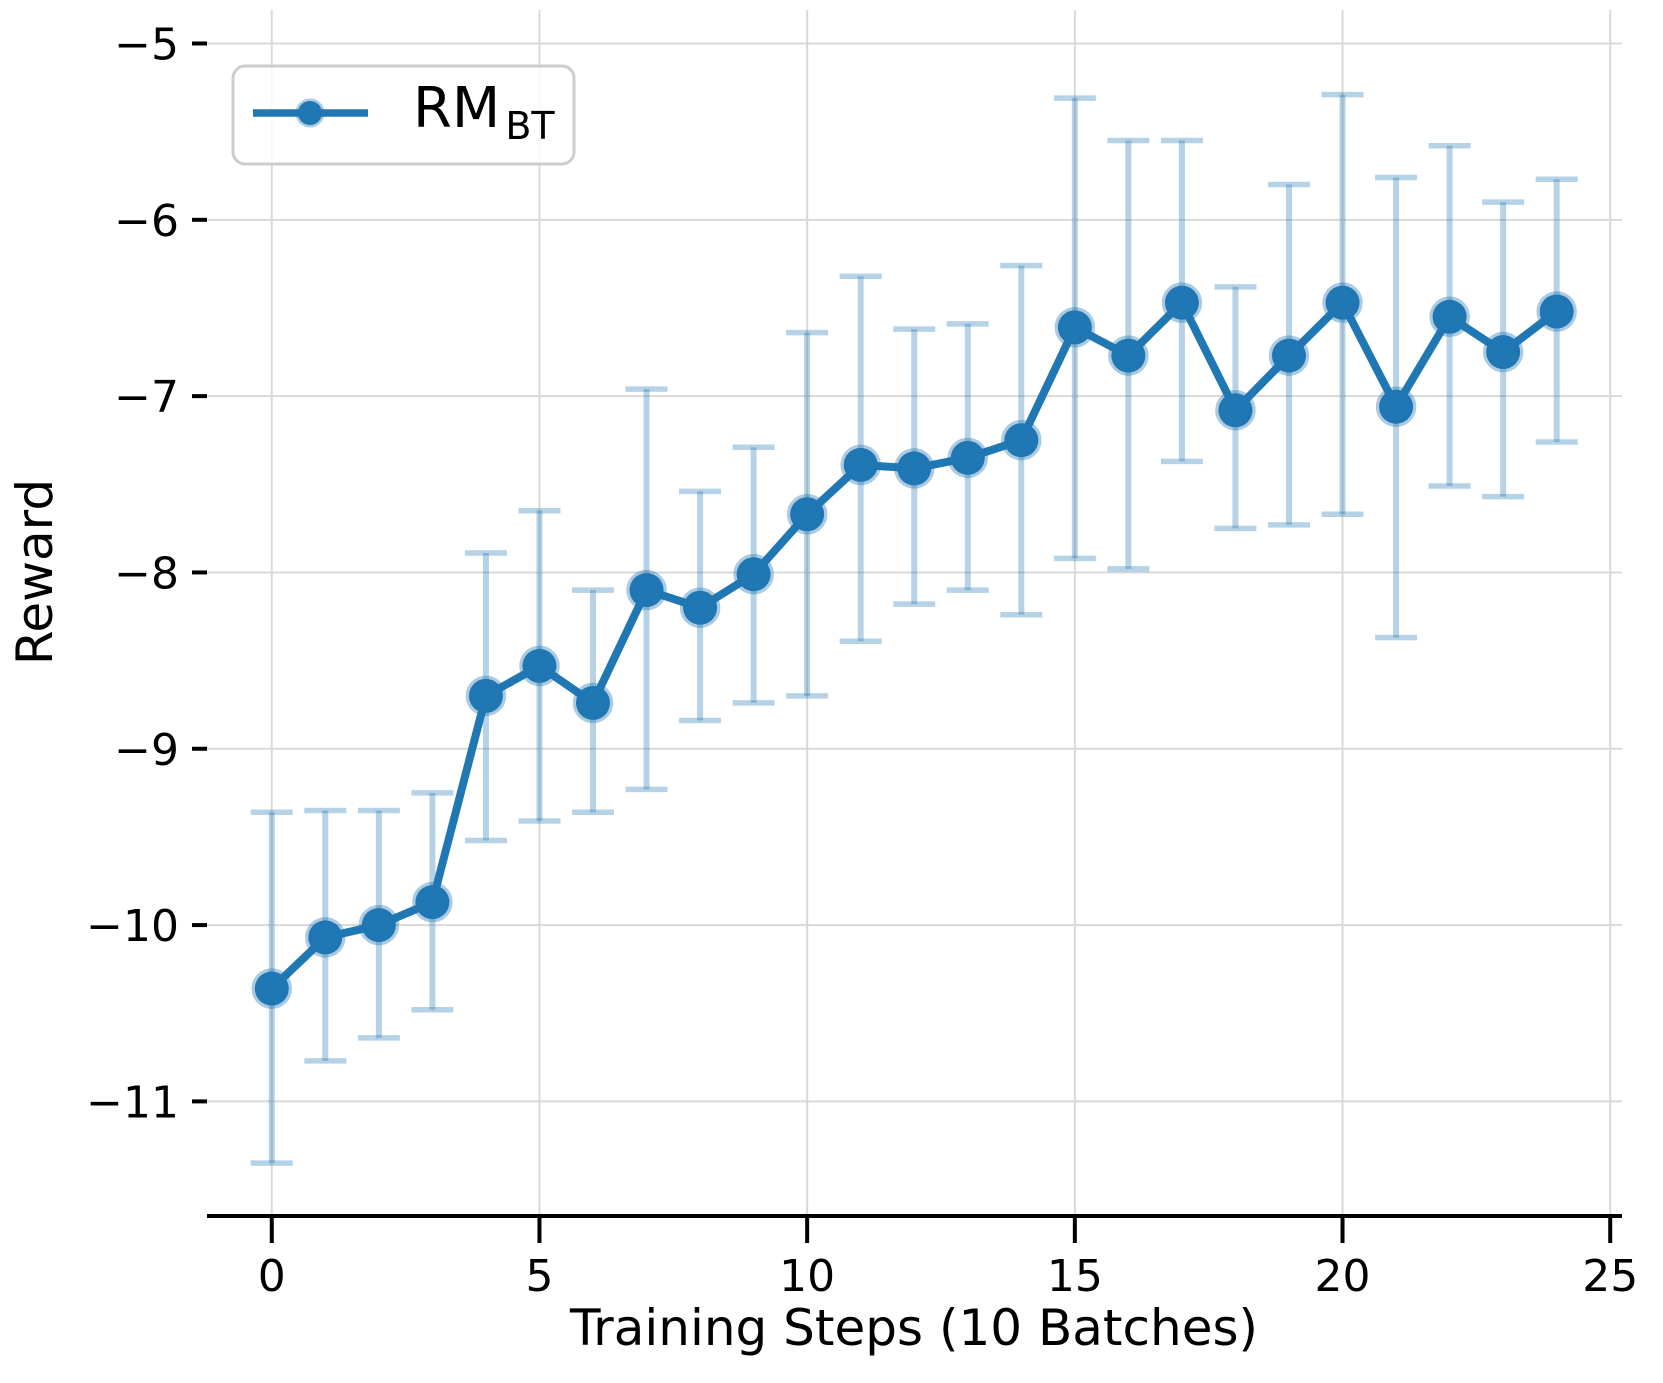 This screenshot has height=1383, width=1663. Describe the element at coordinates (807, 1276) in the screenshot. I see `x-tick-label: 10` at that location.